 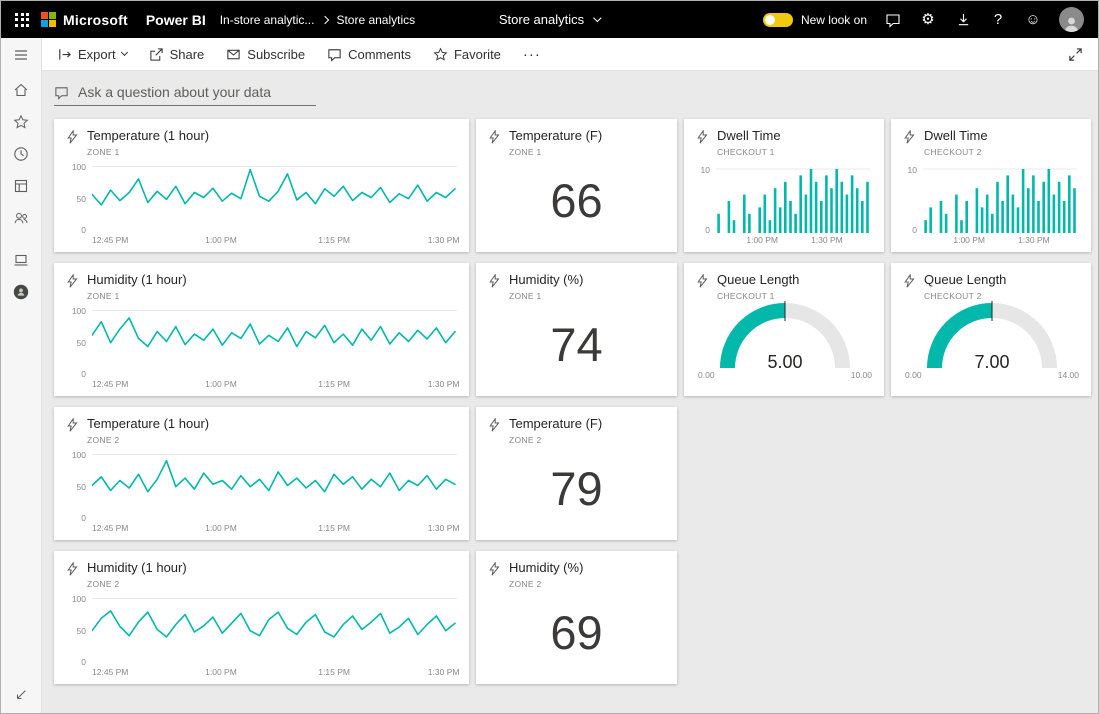 I want to click on download-icon, so click(x=963, y=20).